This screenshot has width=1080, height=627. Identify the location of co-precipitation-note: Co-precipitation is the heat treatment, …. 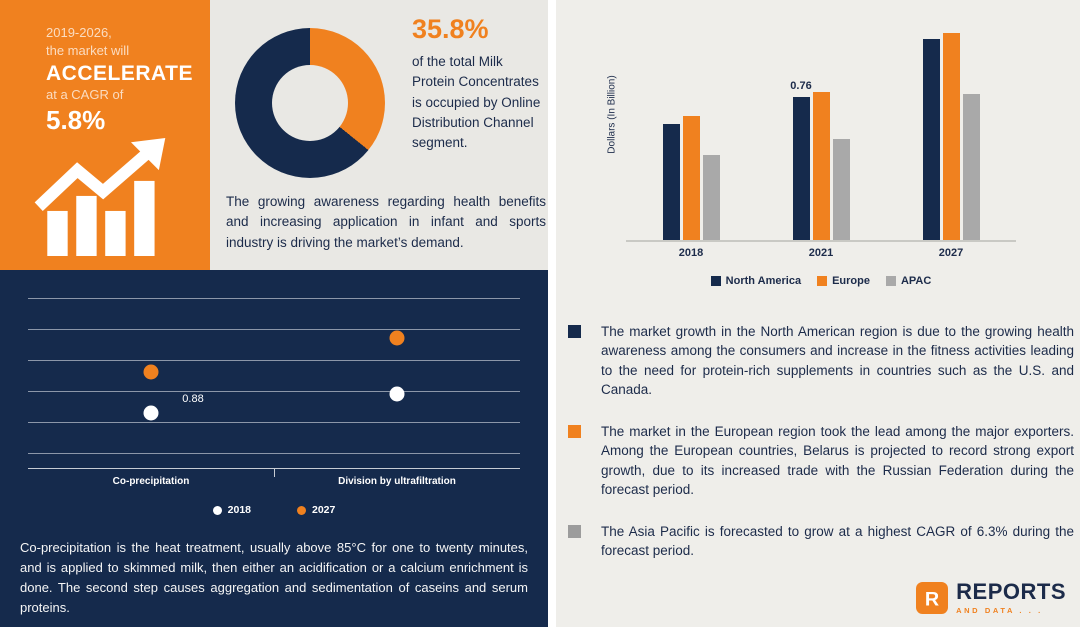
(274, 578).